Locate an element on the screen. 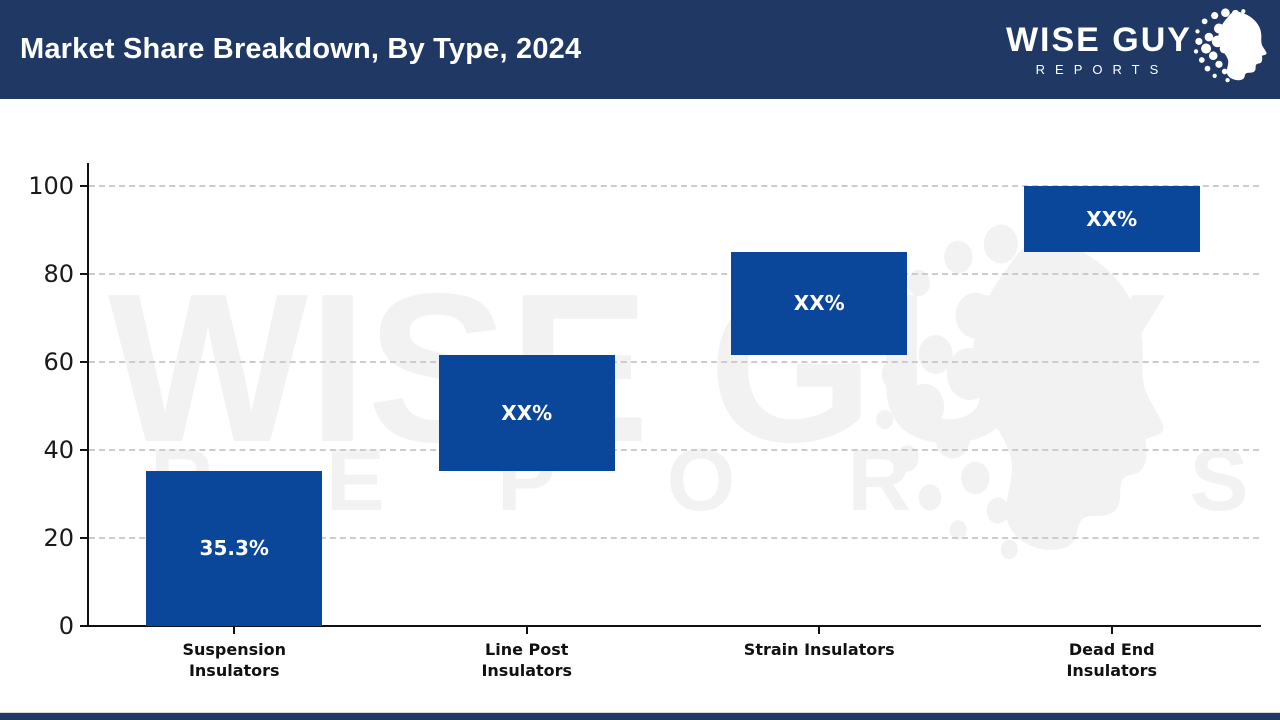 Image resolution: width=1280 pixels, height=720 pixels. logo-head-icon is located at coordinates (1229, 50).